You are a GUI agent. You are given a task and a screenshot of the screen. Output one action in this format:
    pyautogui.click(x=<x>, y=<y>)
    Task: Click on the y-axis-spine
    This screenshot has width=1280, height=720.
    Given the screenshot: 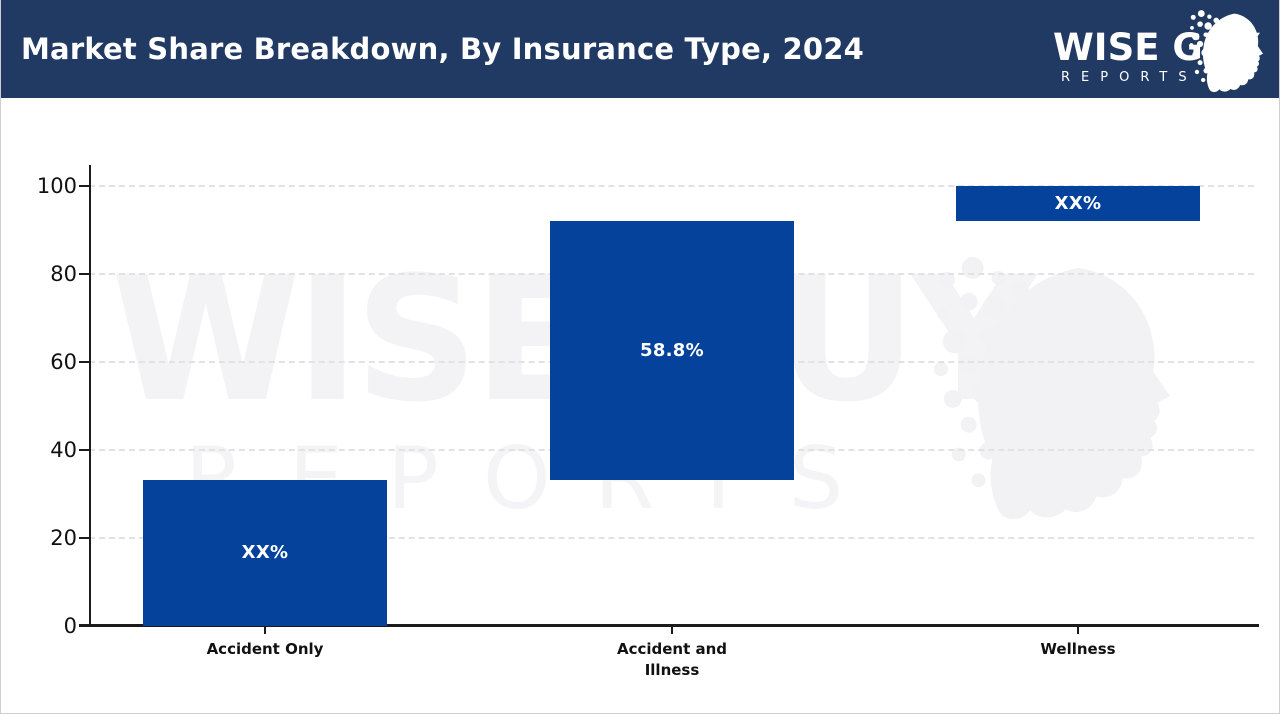 What is the action you would take?
    pyautogui.click(x=90, y=395)
    